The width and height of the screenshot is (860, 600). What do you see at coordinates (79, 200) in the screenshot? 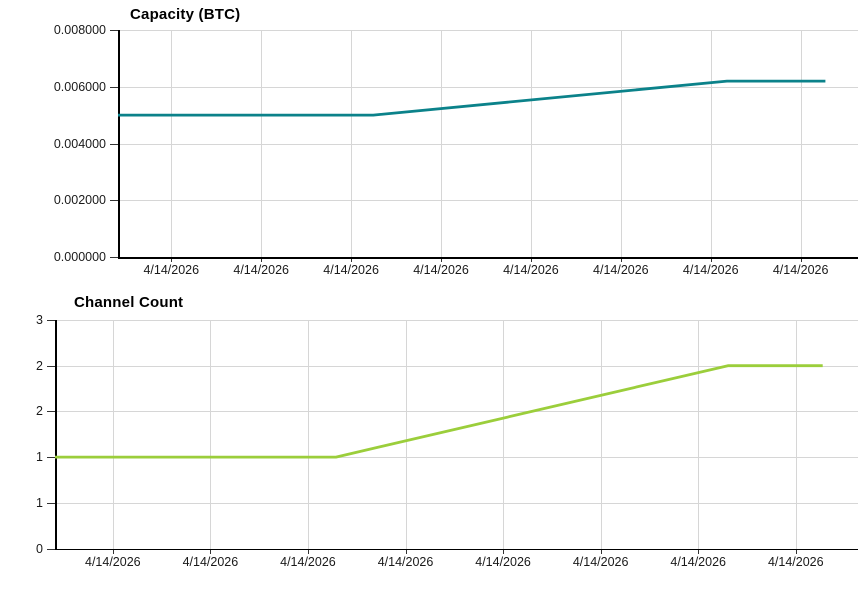
I see `y-tick-label: 0.002000` at bounding box center [79, 200].